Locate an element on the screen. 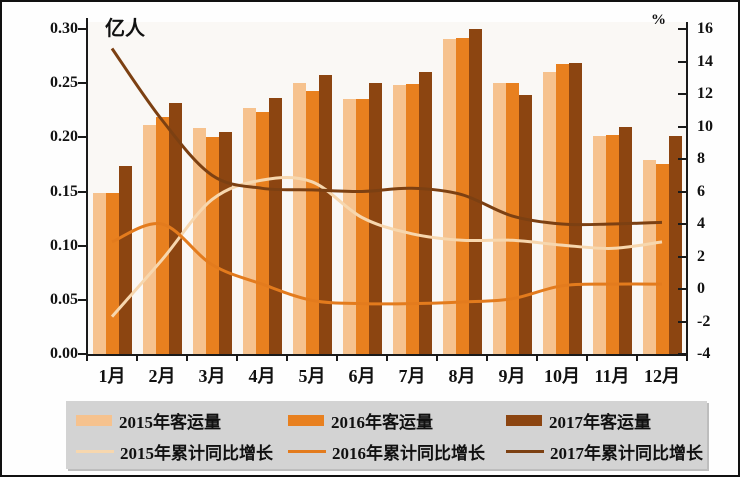 Image resolution: width=740 pixels, height=477 pixels. bar-2015-m6 is located at coordinates (349, 226).